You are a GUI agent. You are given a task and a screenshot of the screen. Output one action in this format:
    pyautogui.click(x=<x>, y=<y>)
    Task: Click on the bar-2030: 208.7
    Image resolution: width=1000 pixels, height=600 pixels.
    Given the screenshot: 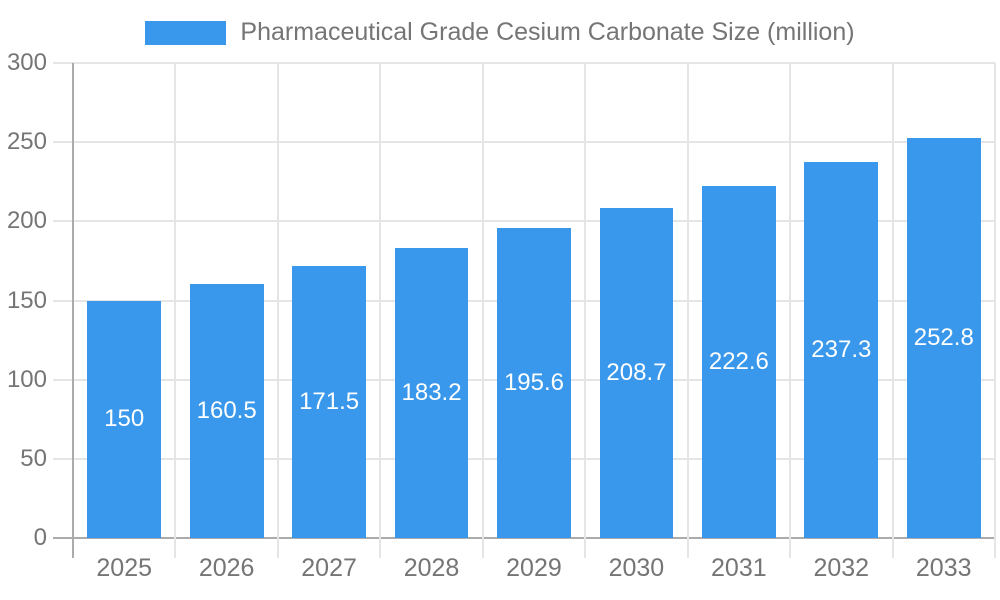 What is the action you would take?
    pyautogui.click(x=636, y=372)
    